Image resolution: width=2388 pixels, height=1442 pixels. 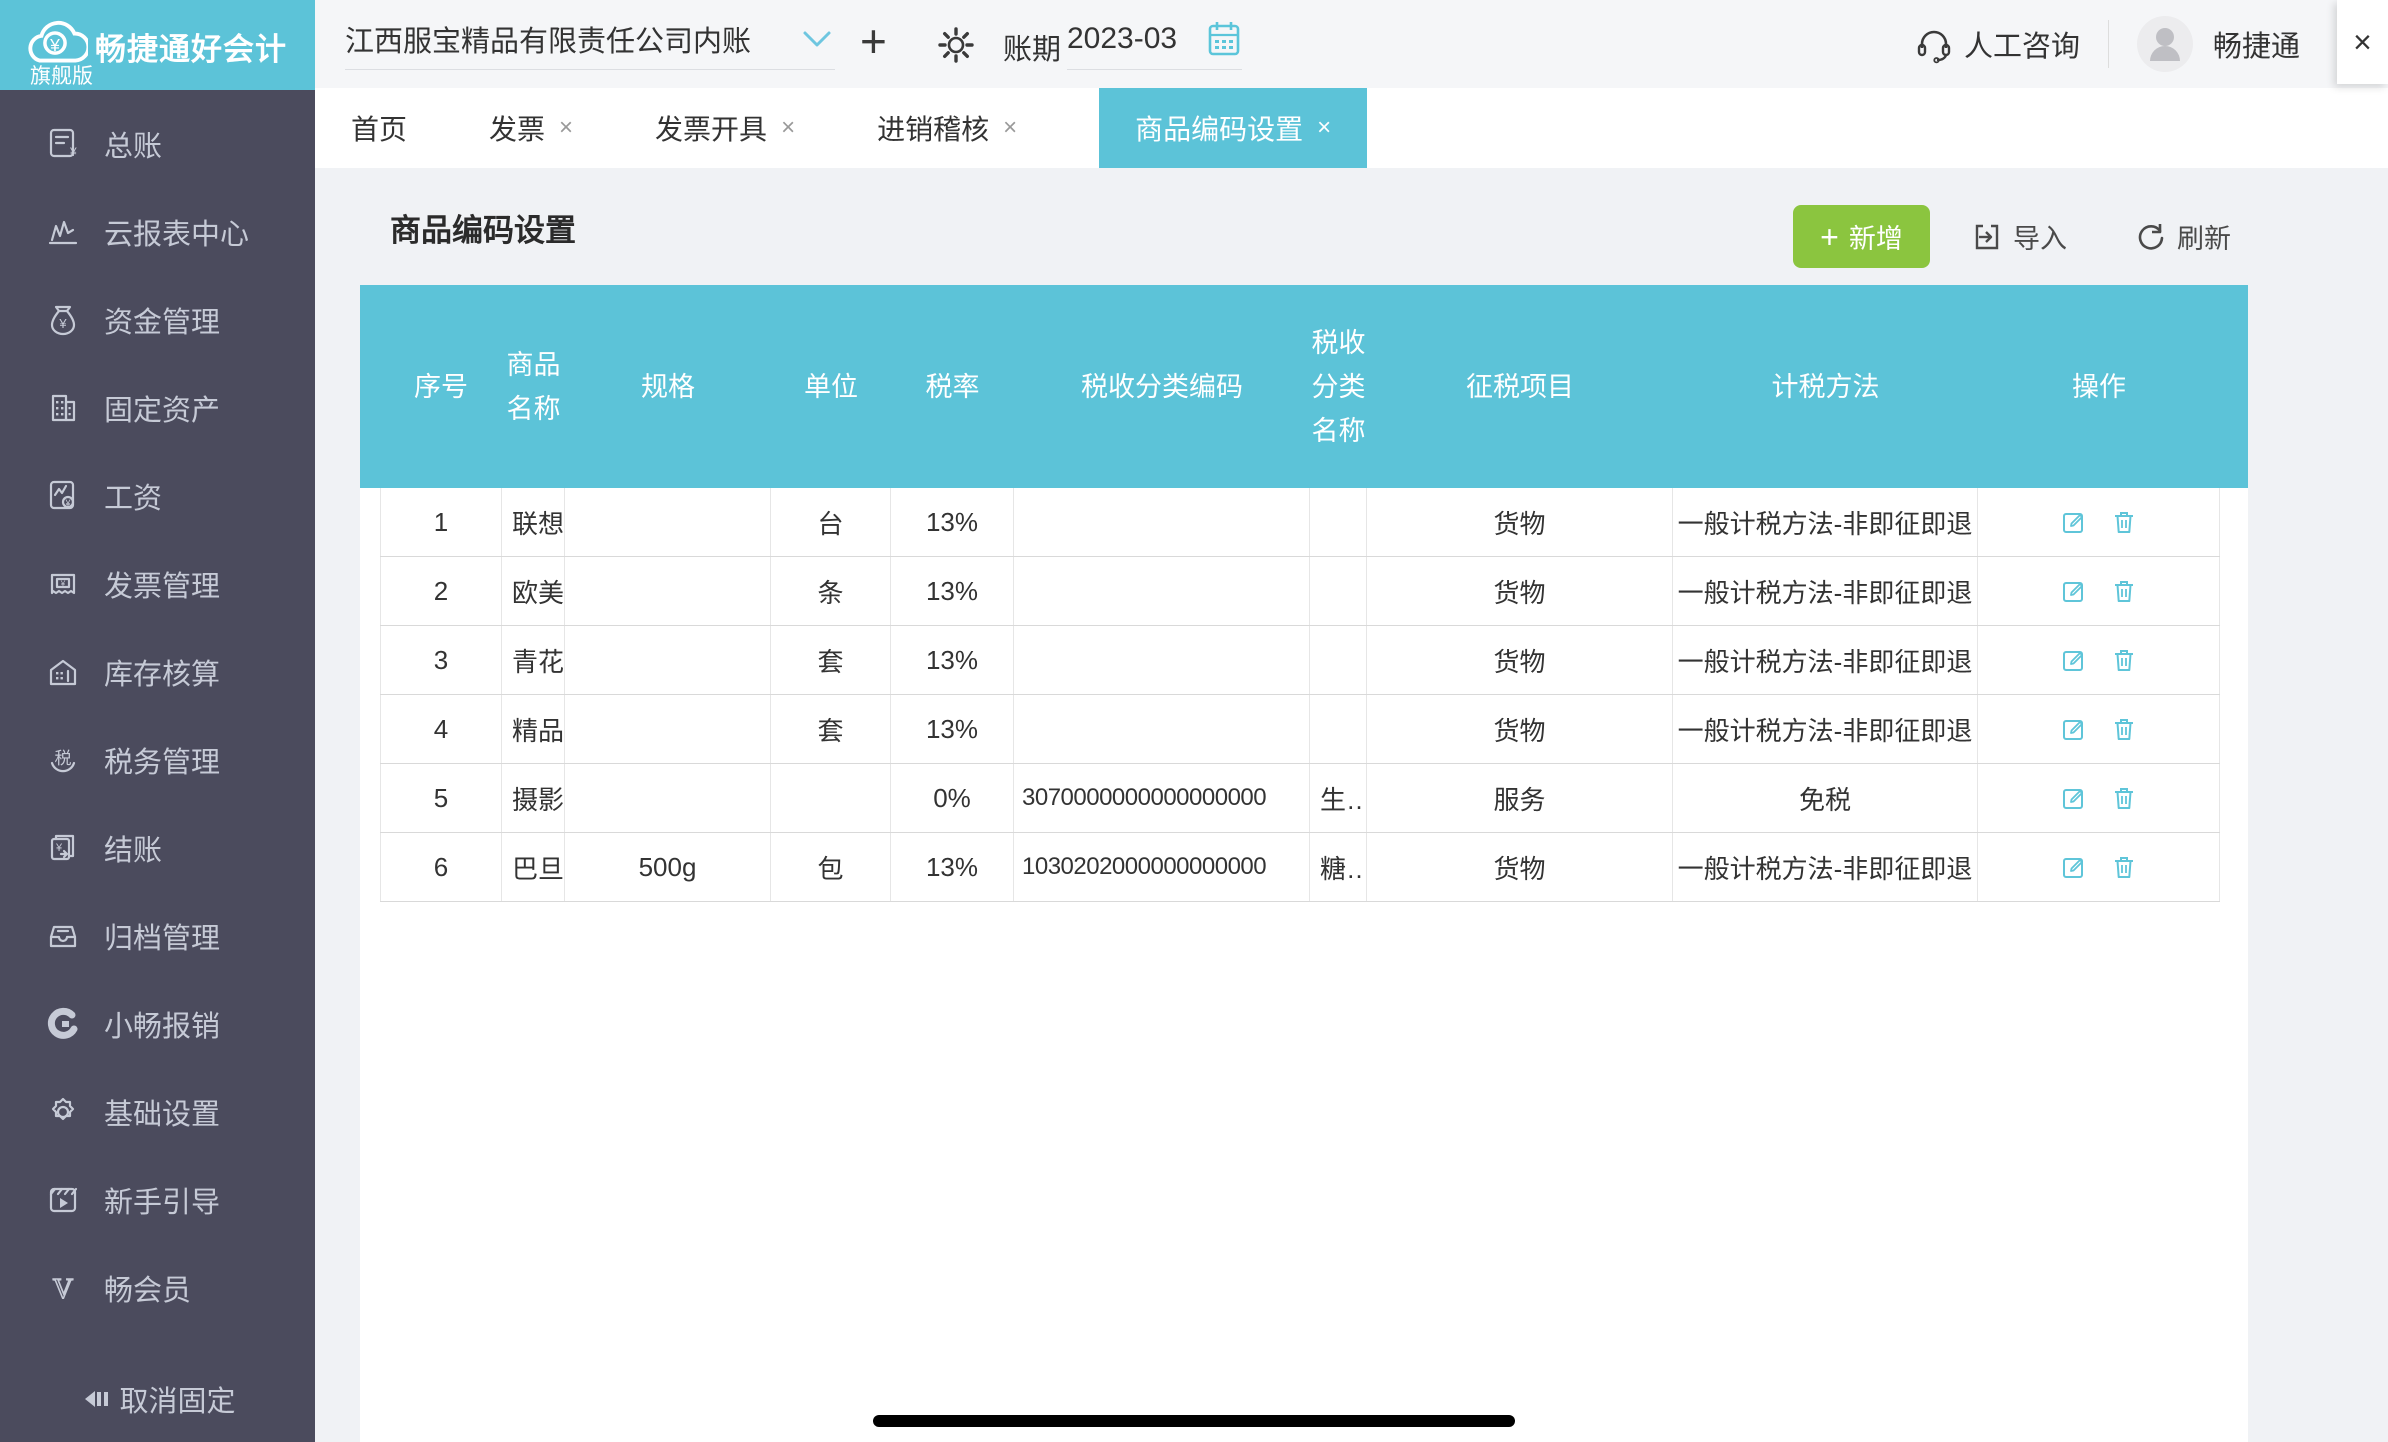 I want to click on sidebar-item-9: ¥ 结账, so click(x=157, y=848).